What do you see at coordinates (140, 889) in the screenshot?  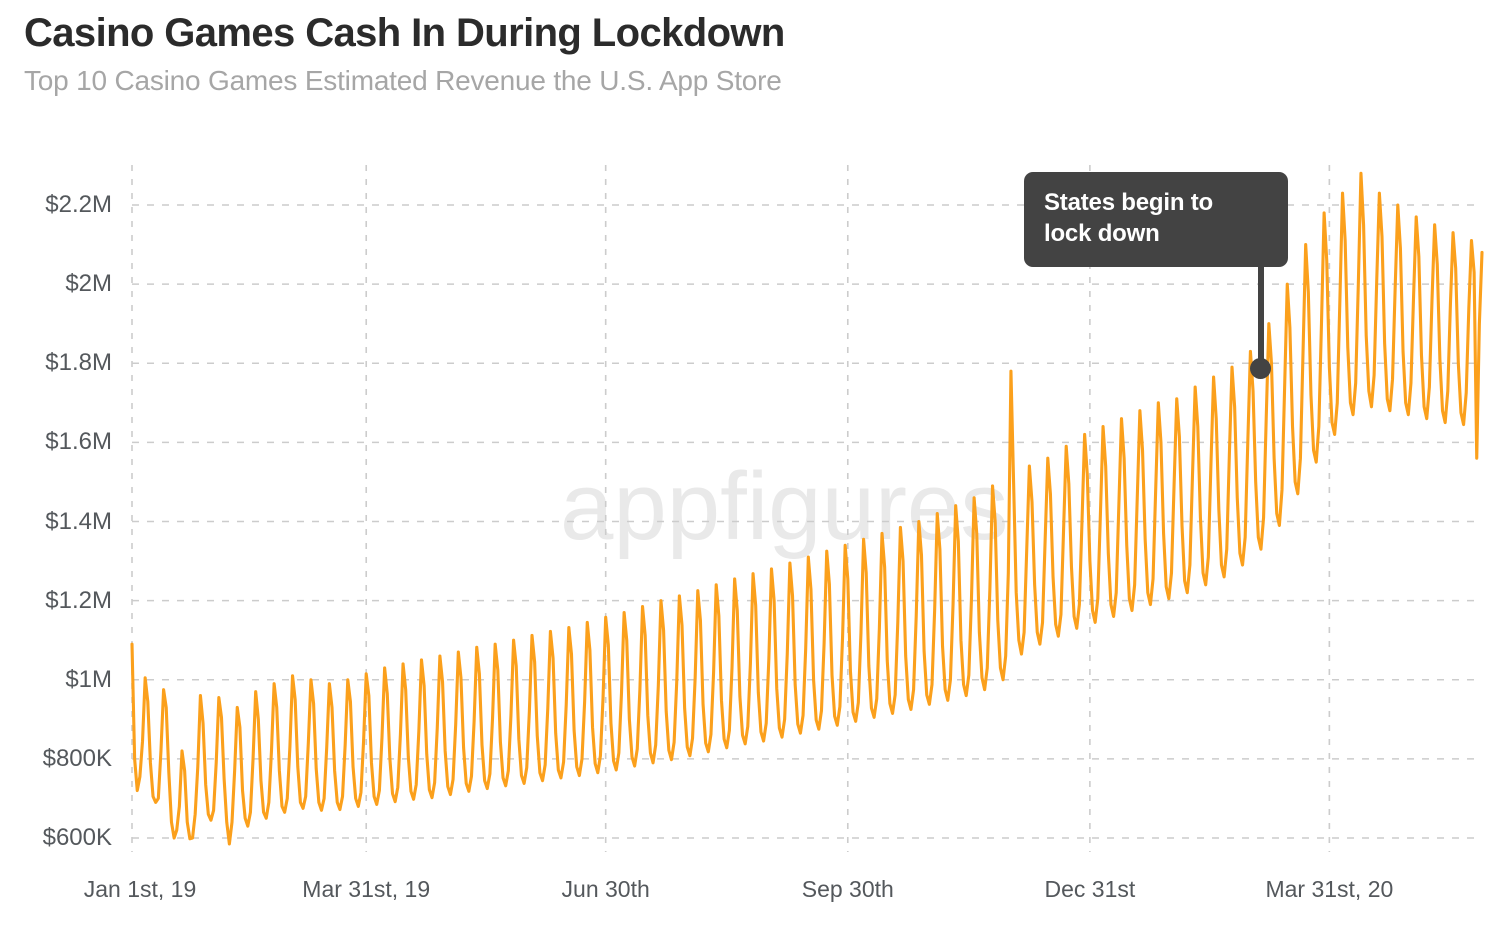 I see `x-axis-tick-label: Jan 1st, 19` at bounding box center [140, 889].